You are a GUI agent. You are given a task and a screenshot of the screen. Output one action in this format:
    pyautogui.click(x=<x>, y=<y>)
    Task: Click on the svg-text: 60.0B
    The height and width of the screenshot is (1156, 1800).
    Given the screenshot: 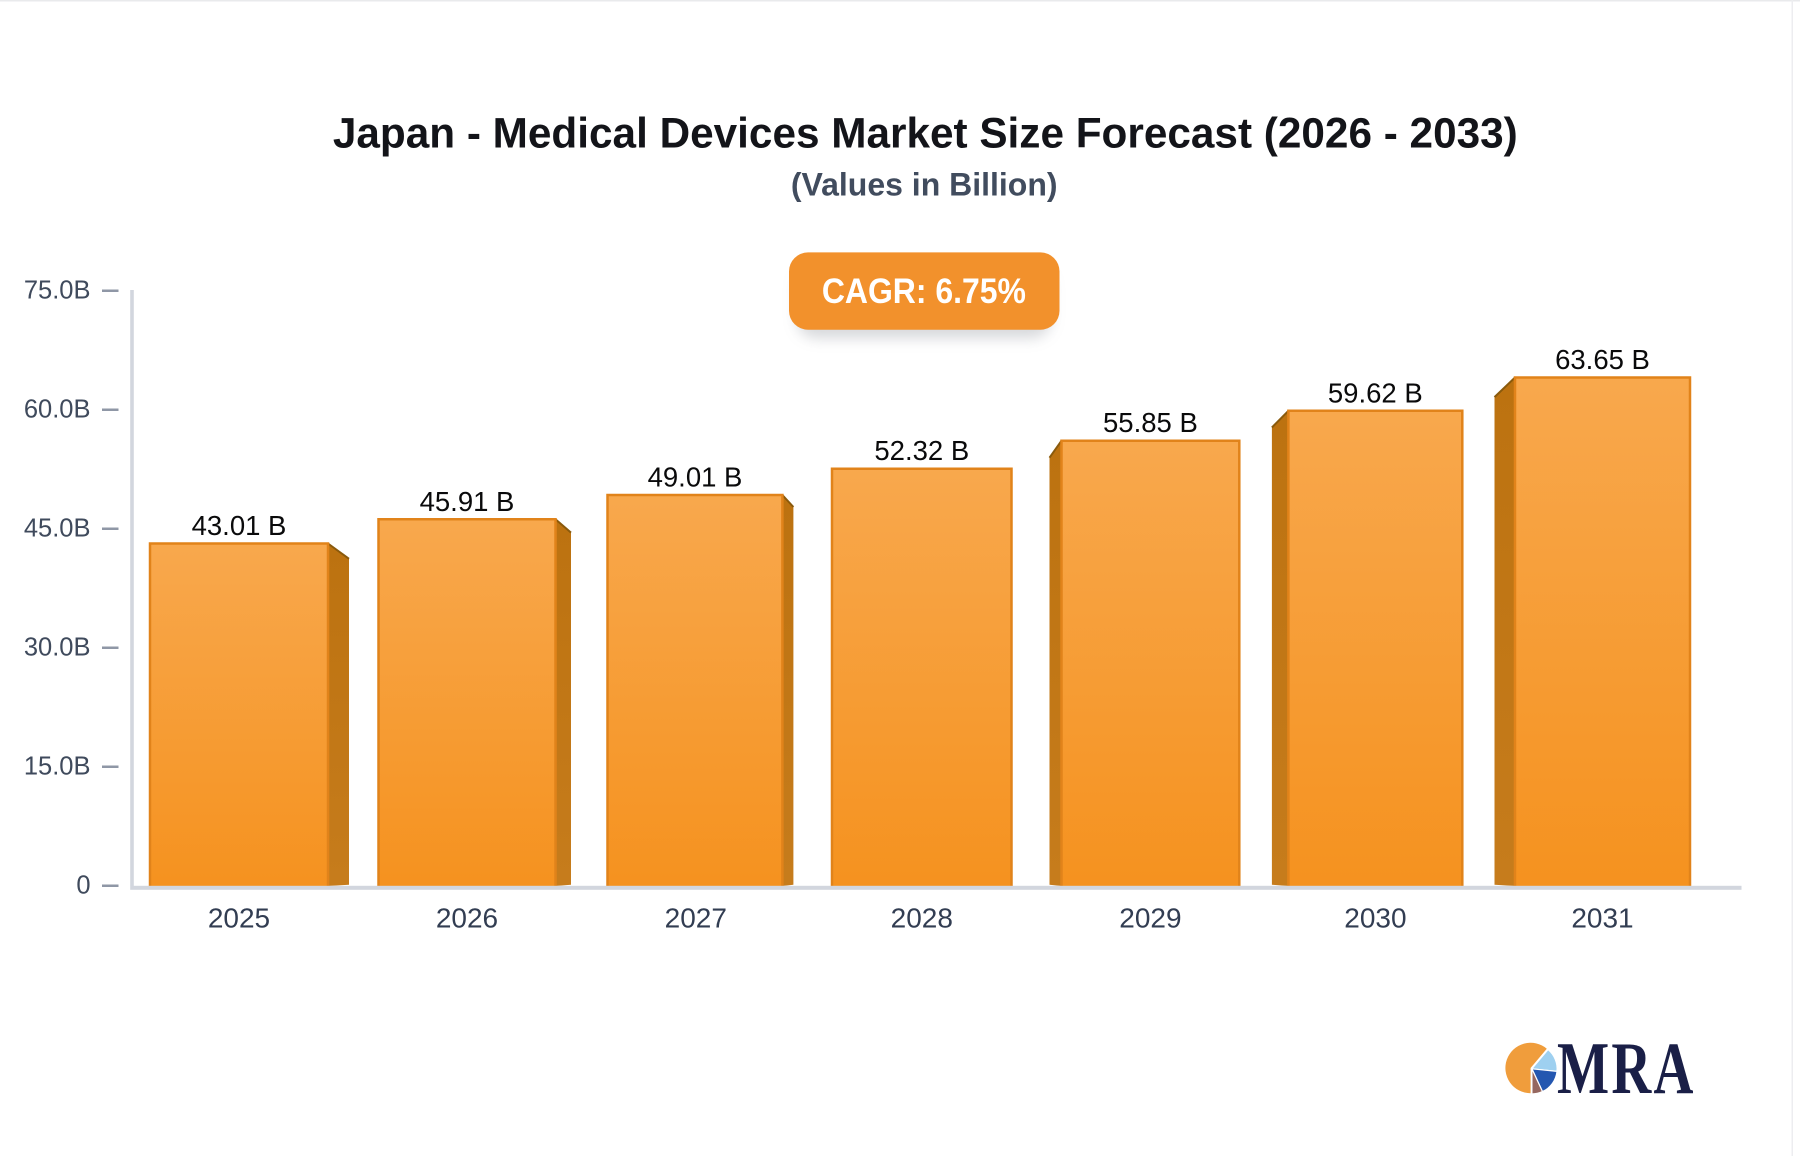 What is the action you would take?
    pyautogui.click(x=57, y=409)
    